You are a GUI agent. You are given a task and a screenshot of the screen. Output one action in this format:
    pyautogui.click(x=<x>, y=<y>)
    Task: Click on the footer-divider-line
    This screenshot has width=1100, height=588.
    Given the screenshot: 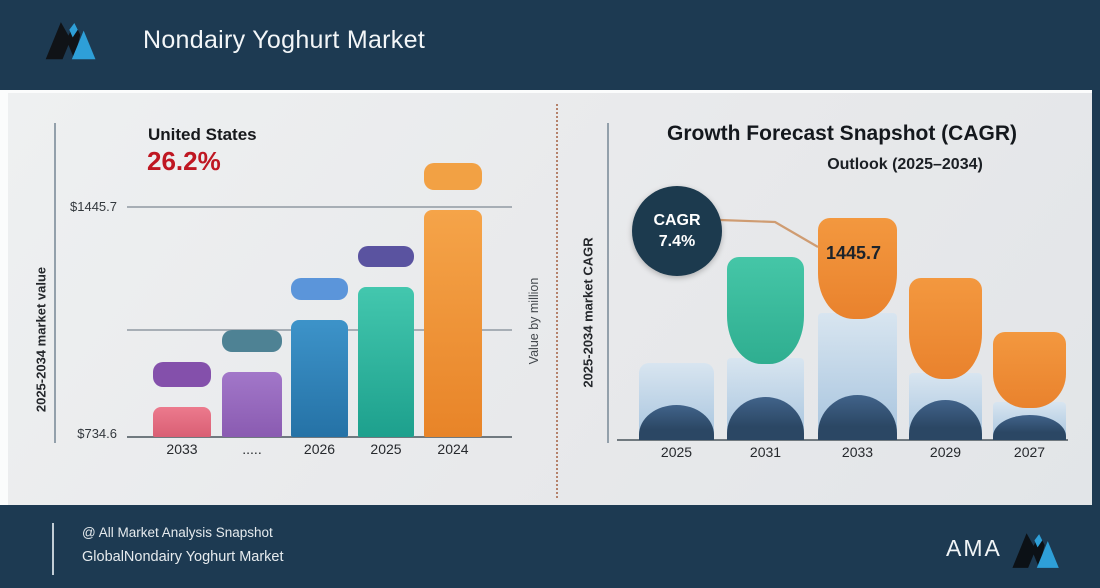 What is the action you would take?
    pyautogui.click(x=53, y=549)
    